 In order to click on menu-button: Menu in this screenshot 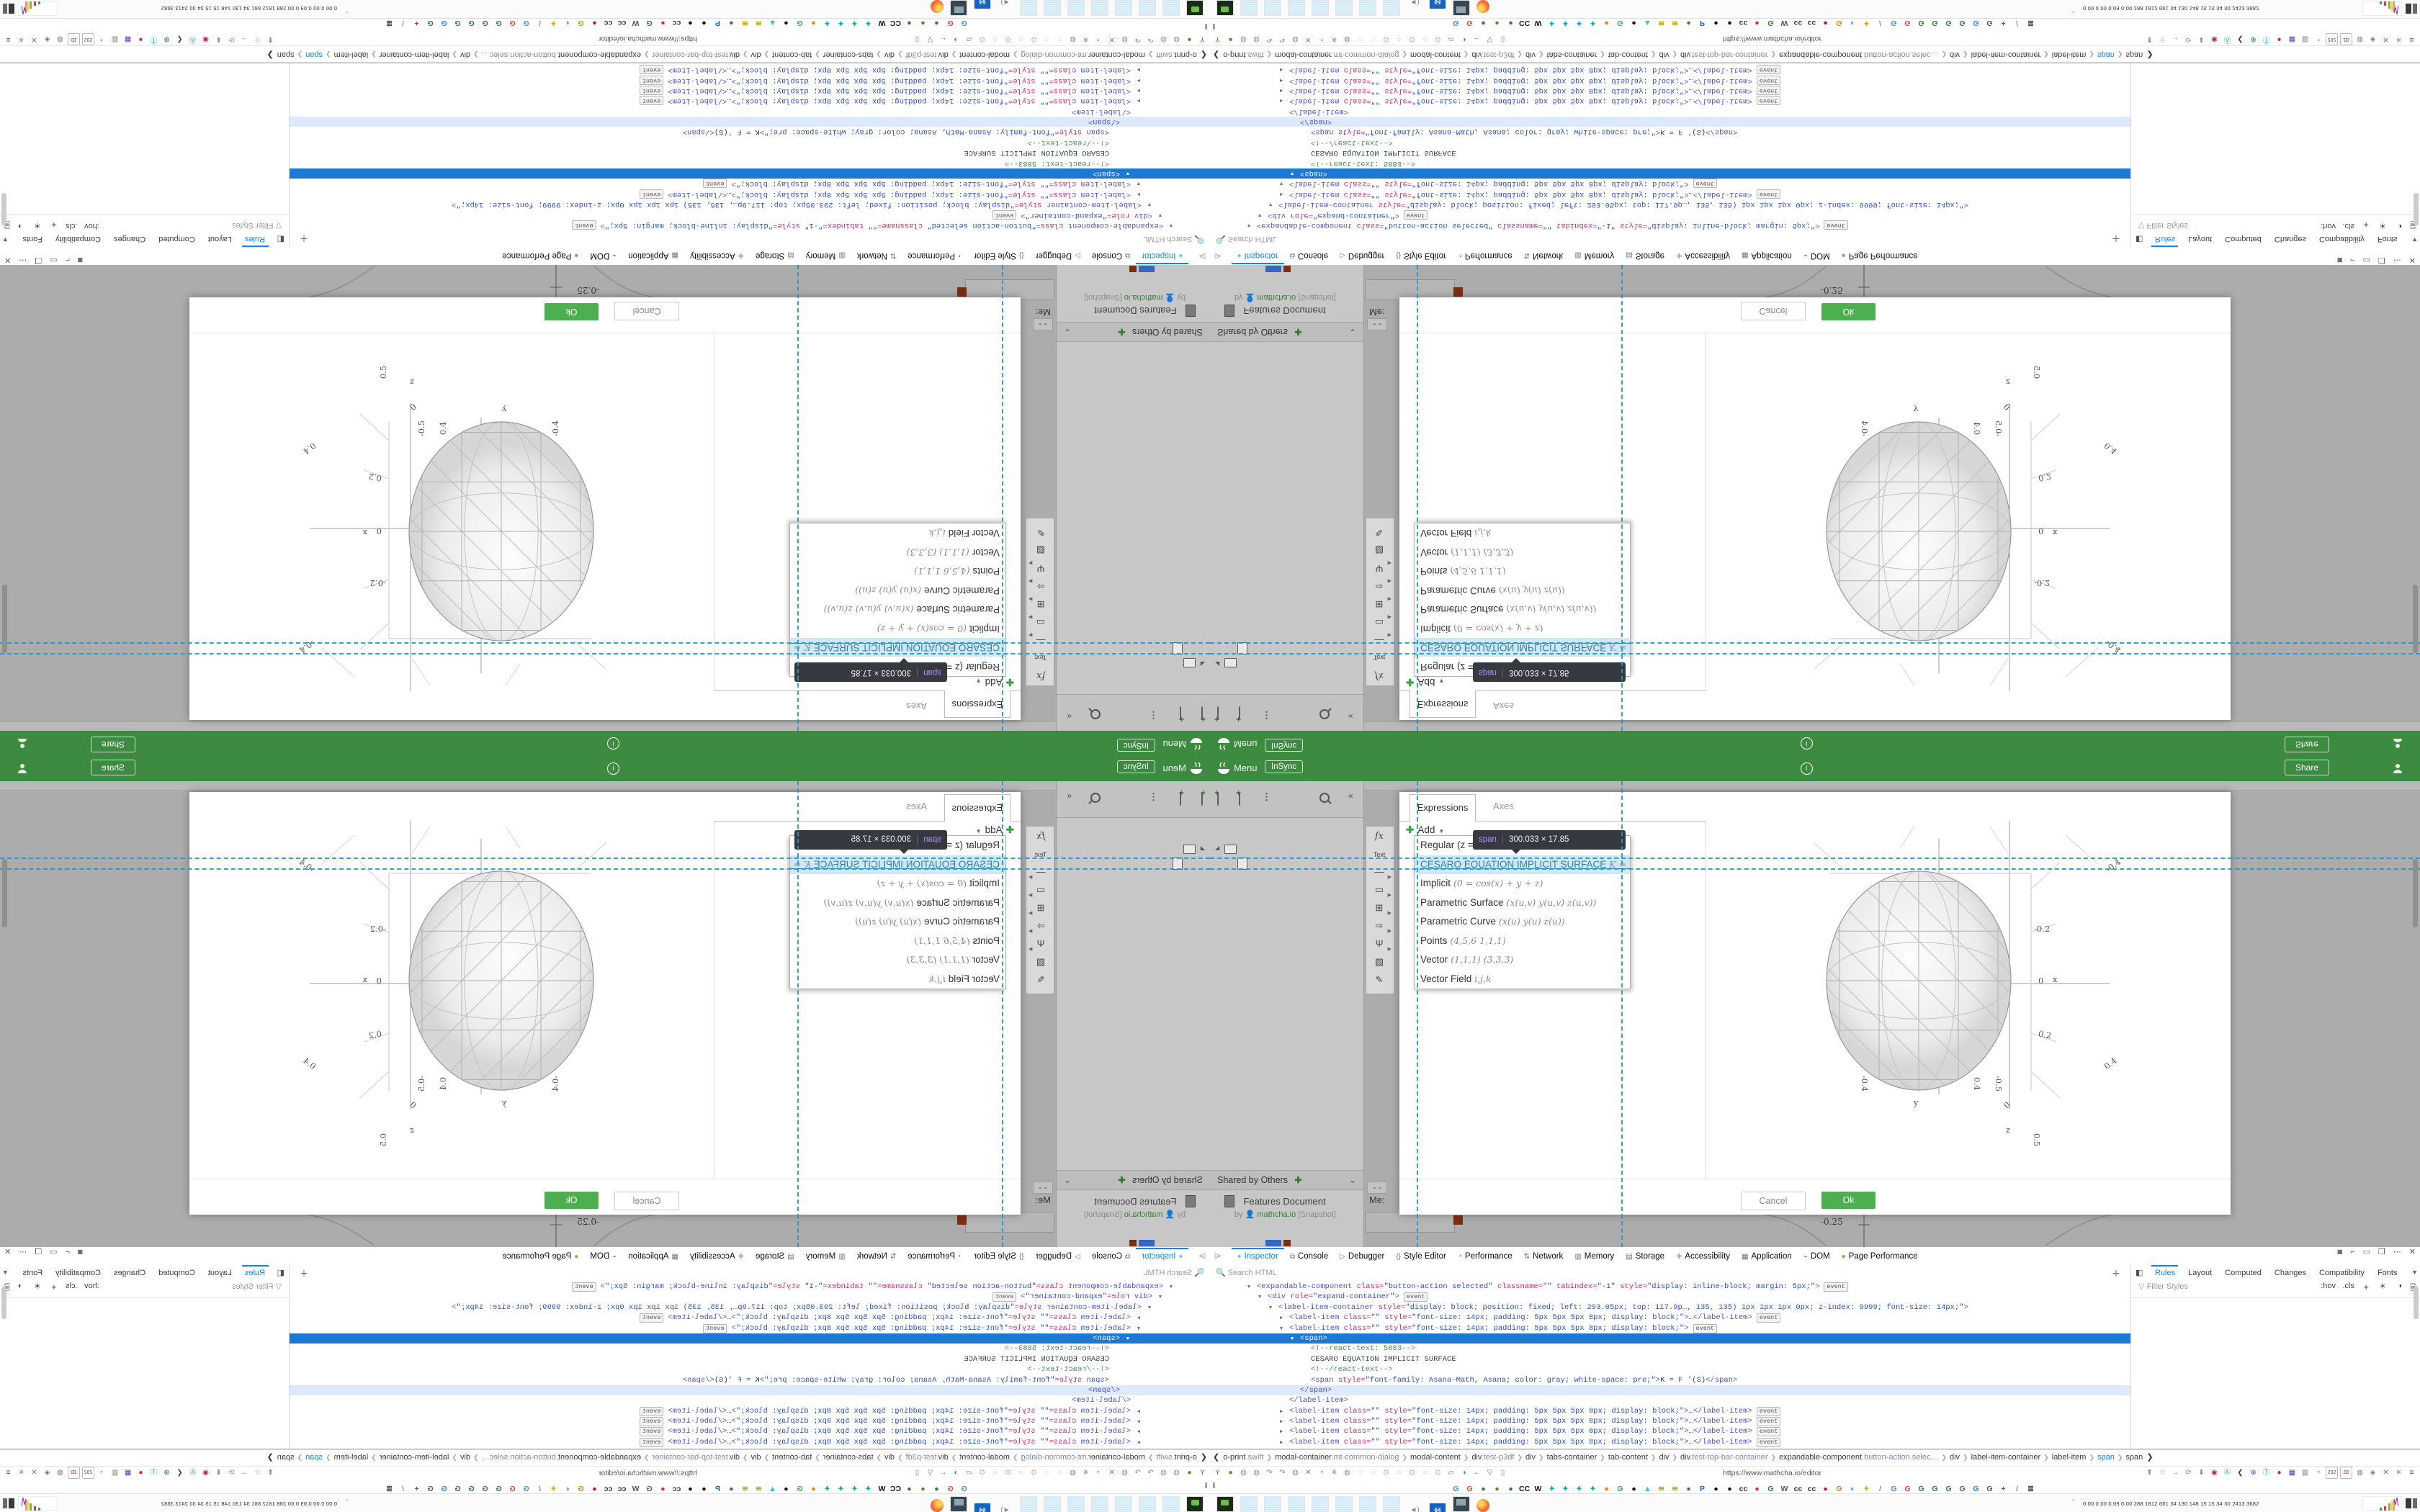, I will do `click(1246, 744)`.